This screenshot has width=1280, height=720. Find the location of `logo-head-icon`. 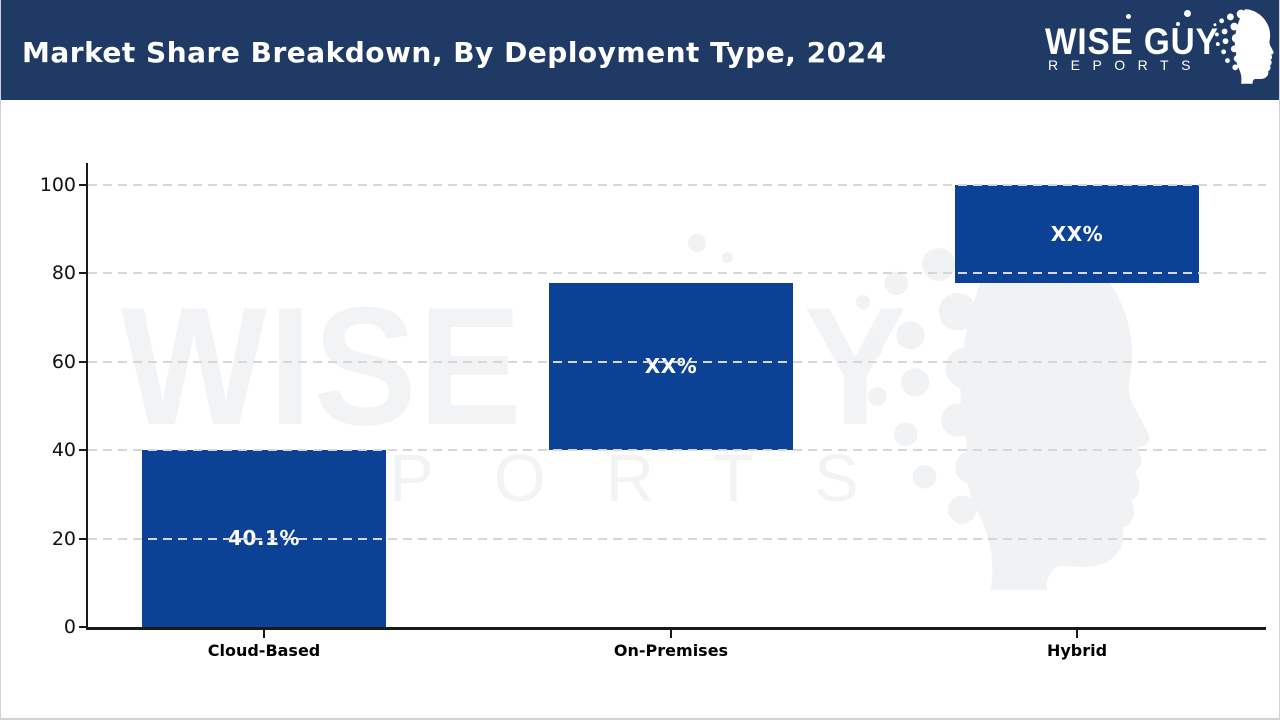

logo-head-icon is located at coordinates (1243, 46).